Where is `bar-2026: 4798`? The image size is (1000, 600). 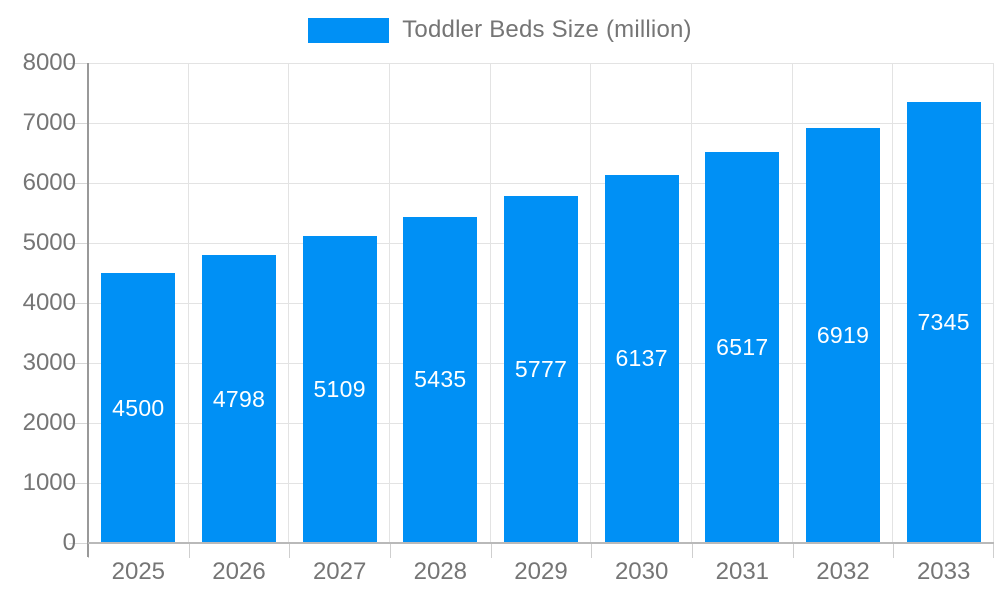 bar-2026: 4798 is located at coordinates (239, 399).